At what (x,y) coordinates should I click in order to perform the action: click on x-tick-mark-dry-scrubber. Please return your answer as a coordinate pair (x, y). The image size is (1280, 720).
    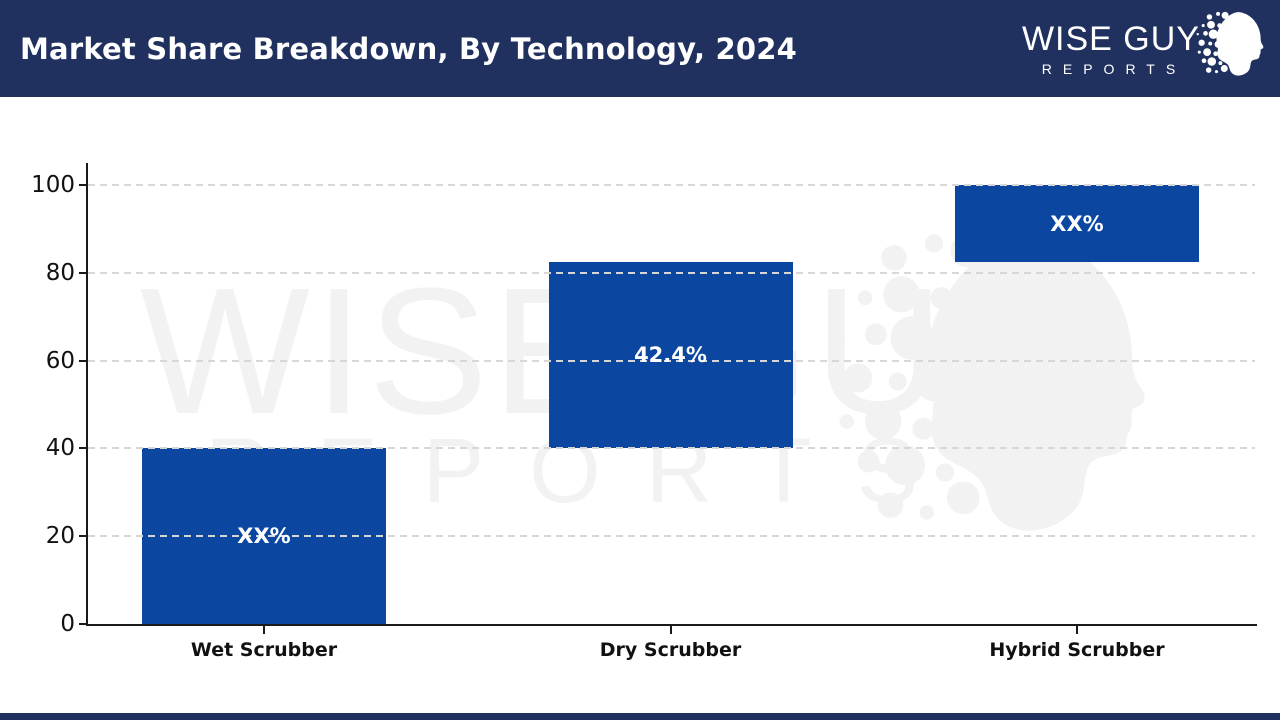
    Looking at the image, I should click on (670, 630).